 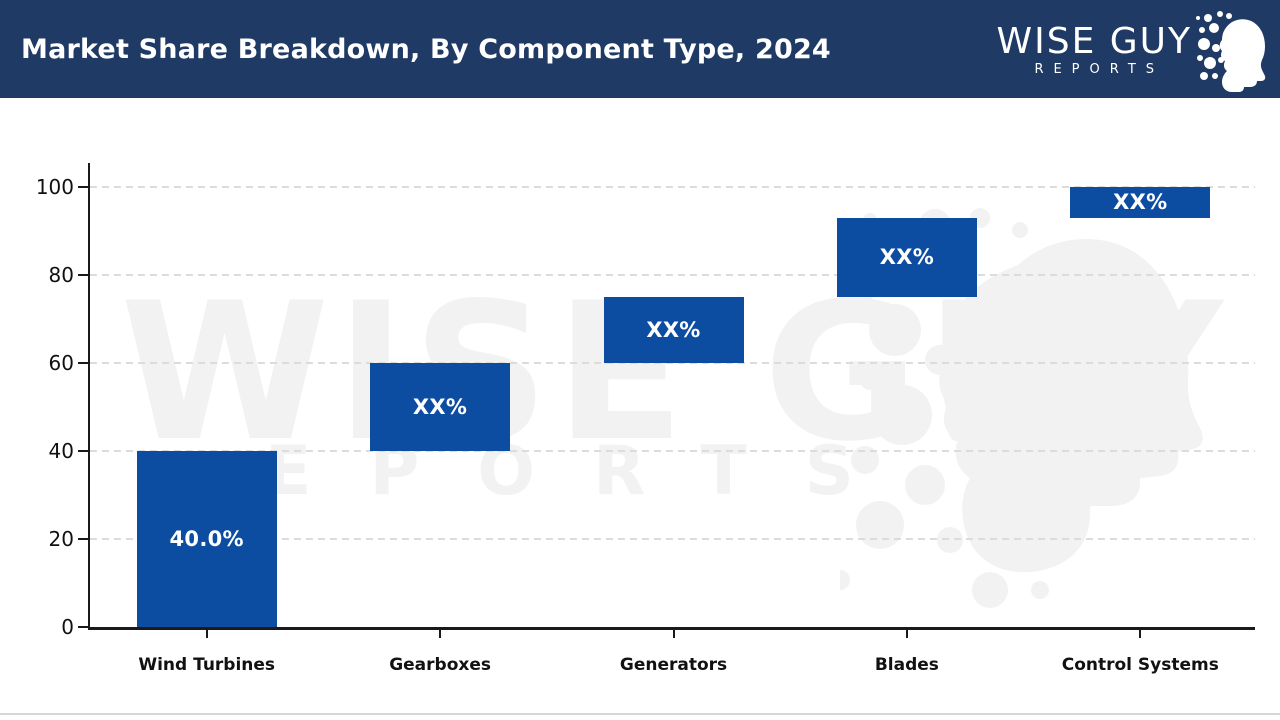 What do you see at coordinates (640, 714) in the screenshot?
I see `footer-divider` at bounding box center [640, 714].